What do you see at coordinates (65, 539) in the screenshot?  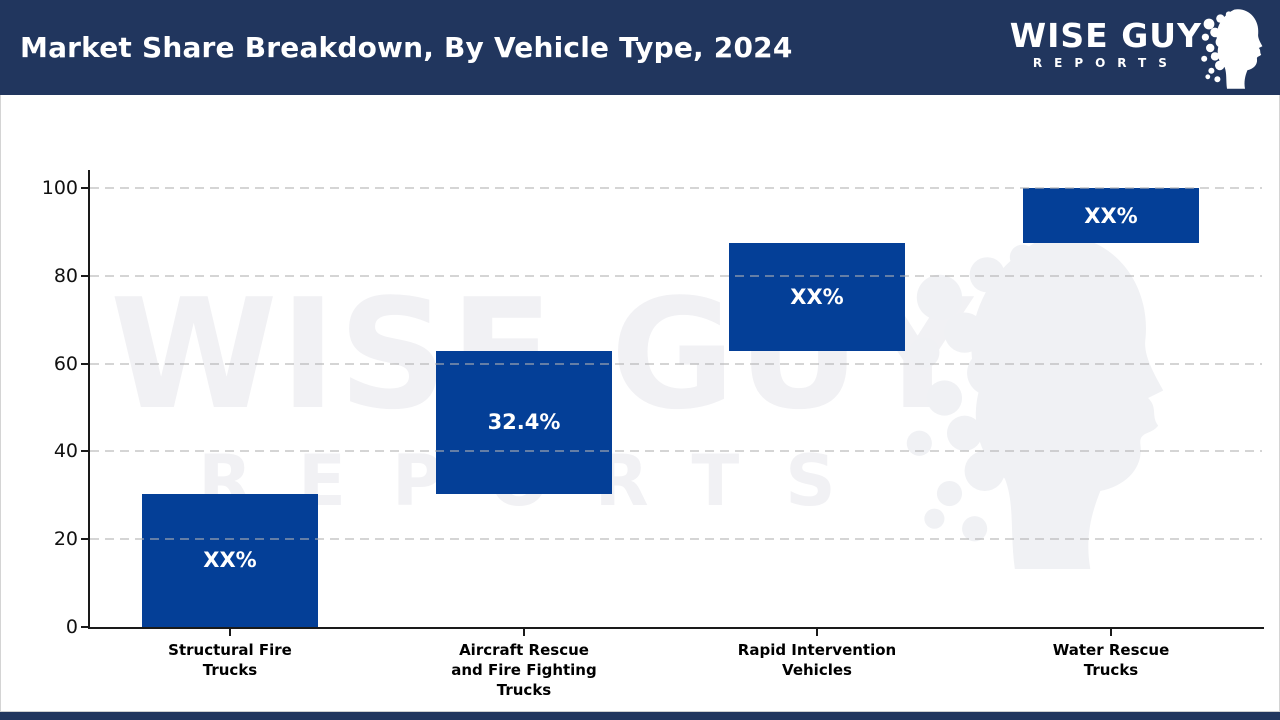 I see `y-tick-label: 20` at bounding box center [65, 539].